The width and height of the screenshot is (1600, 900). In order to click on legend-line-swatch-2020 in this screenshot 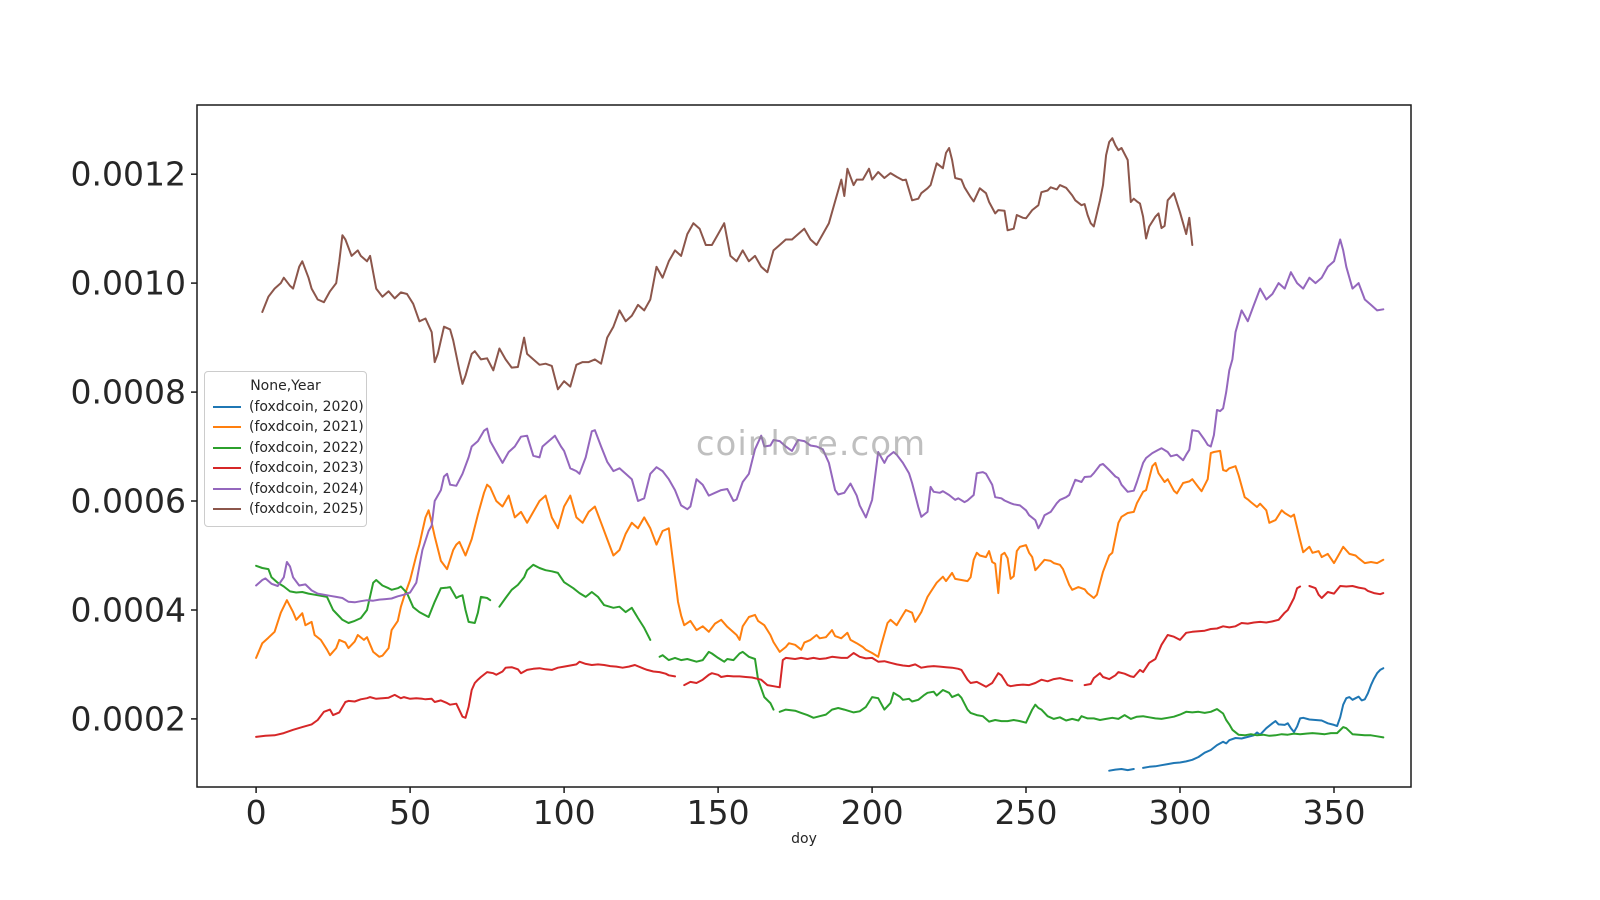, I will do `click(227, 406)`.